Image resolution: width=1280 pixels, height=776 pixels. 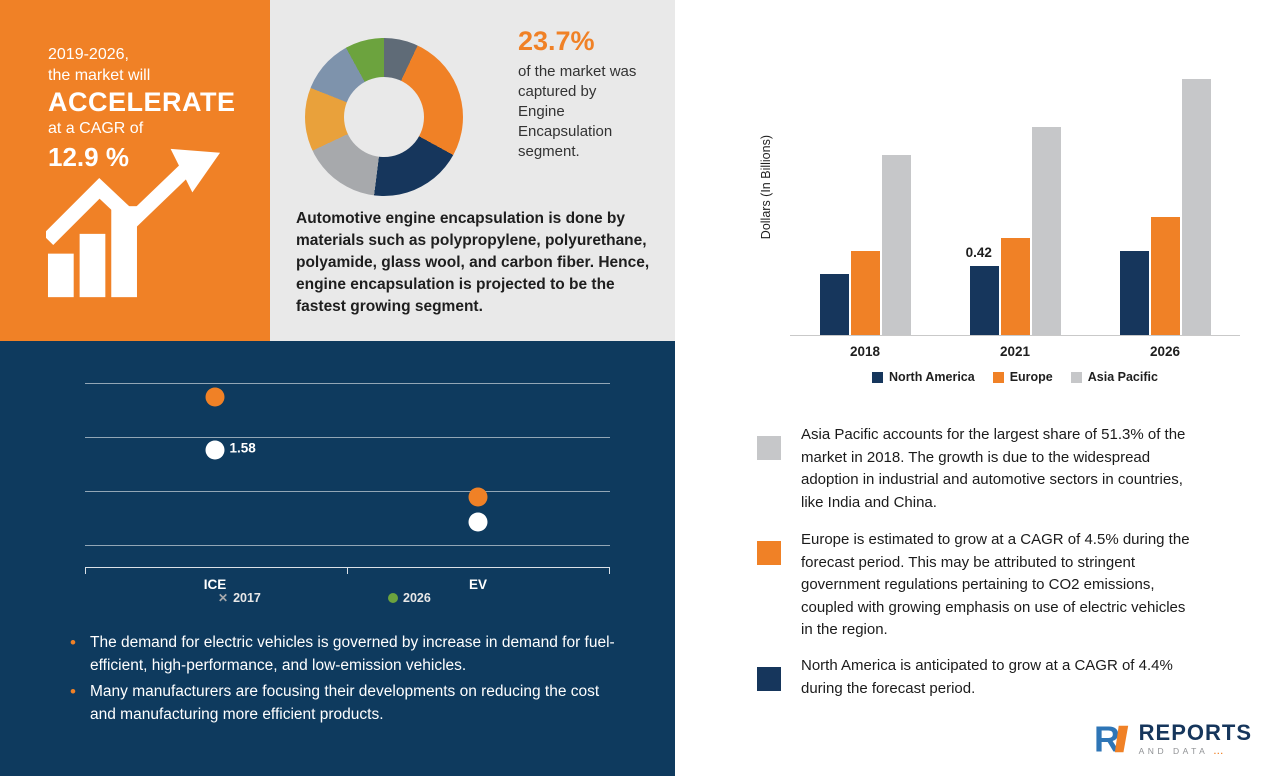 What do you see at coordinates (347, 483) in the screenshot?
I see `dot-chart: ICE EV 1.58` at bounding box center [347, 483].